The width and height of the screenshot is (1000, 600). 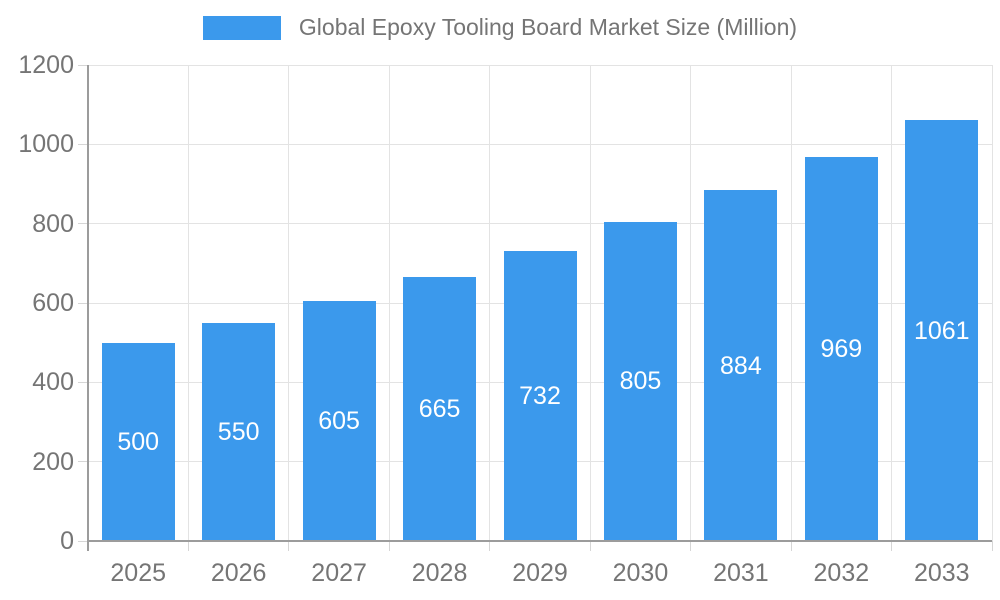 I want to click on bar-value-label: 550, so click(x=238, y=431).